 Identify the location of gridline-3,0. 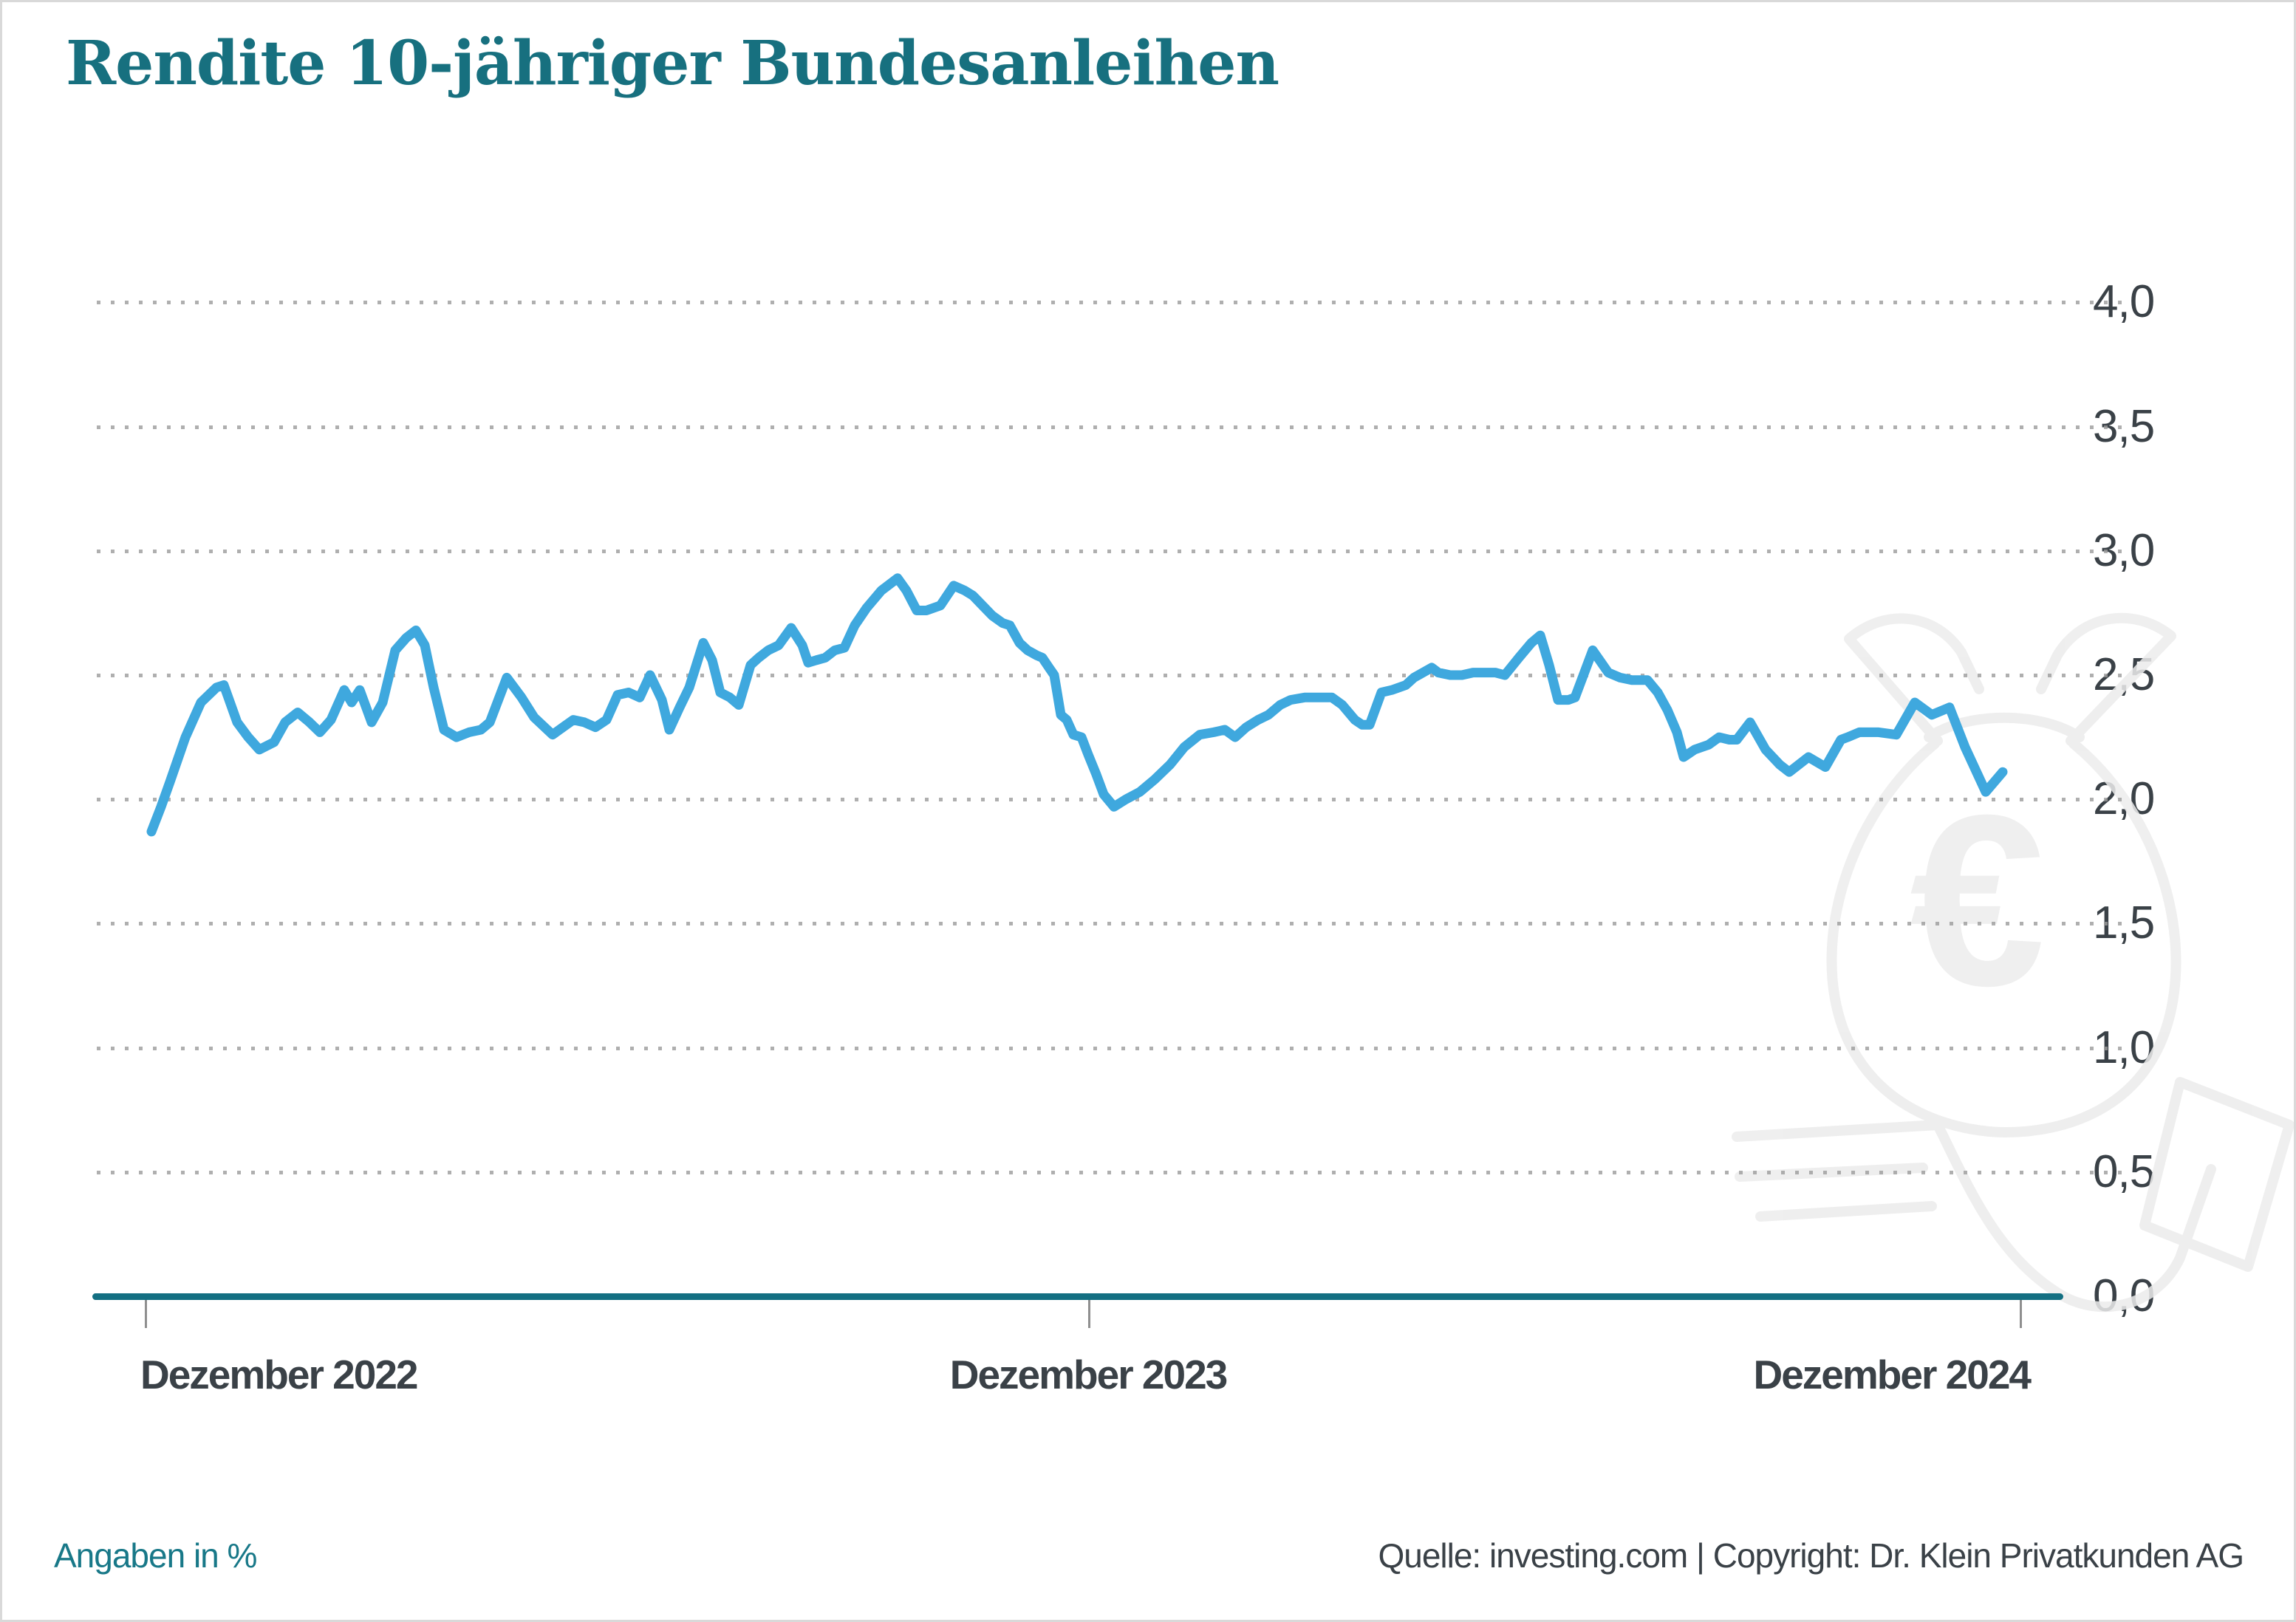
(1112, 551).